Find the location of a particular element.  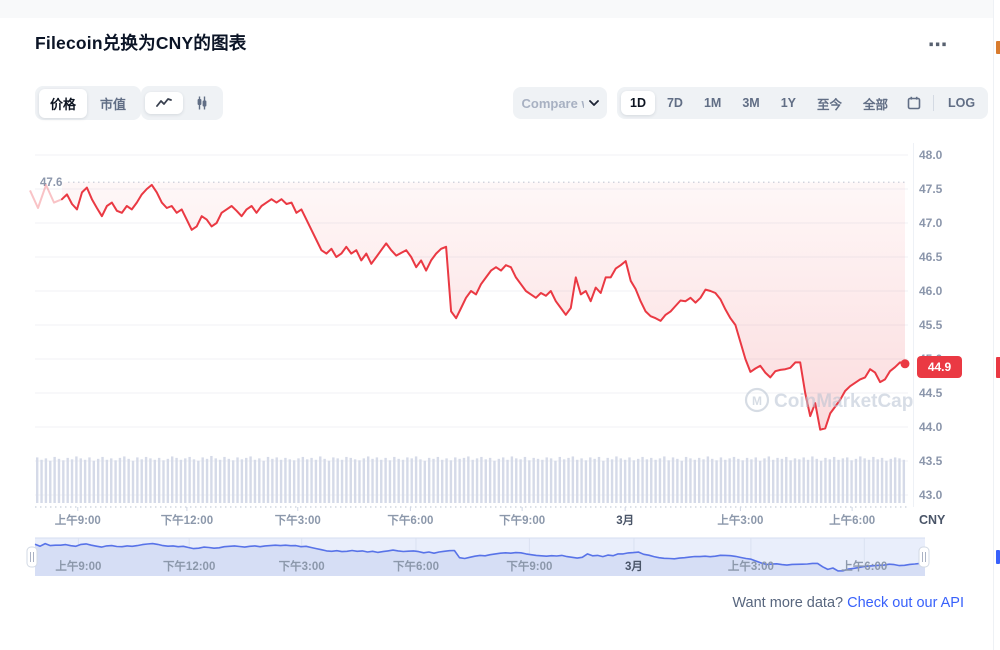

range-button-1y: 1Y is located at coordinates (788, 103).